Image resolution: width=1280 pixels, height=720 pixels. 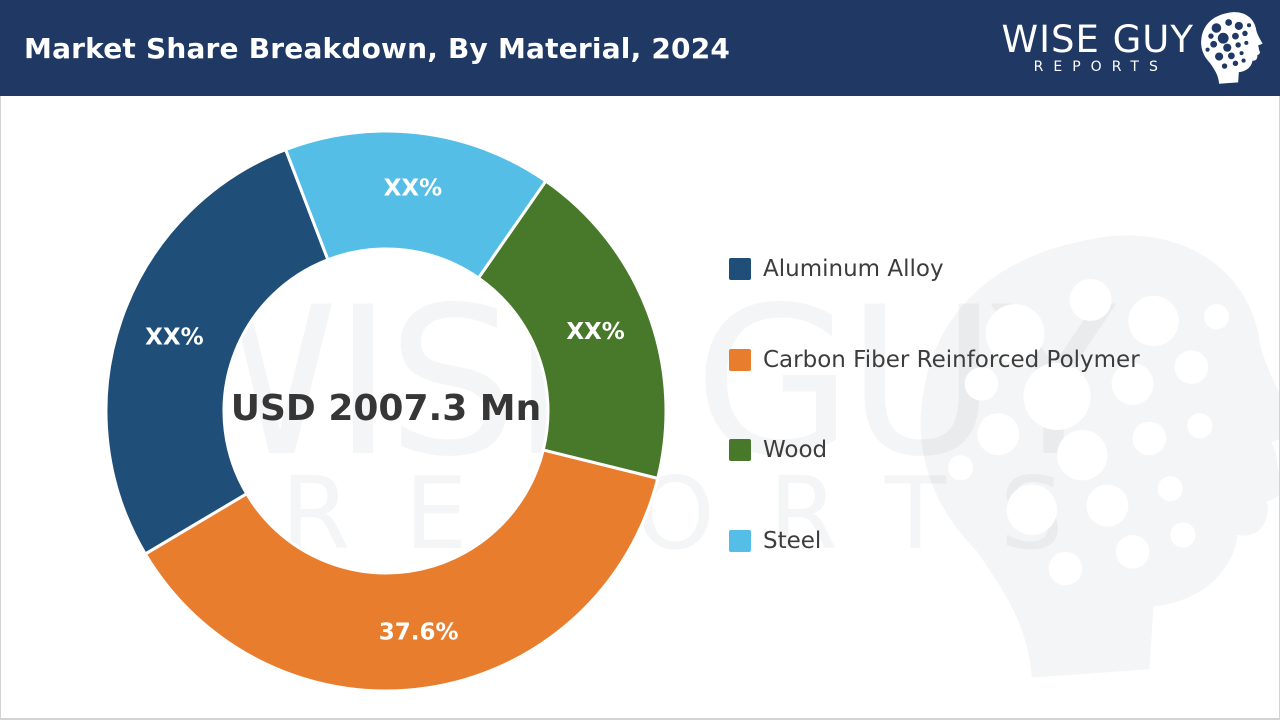 I want to click on legend-label: Steel, so click(x=792, y=541).